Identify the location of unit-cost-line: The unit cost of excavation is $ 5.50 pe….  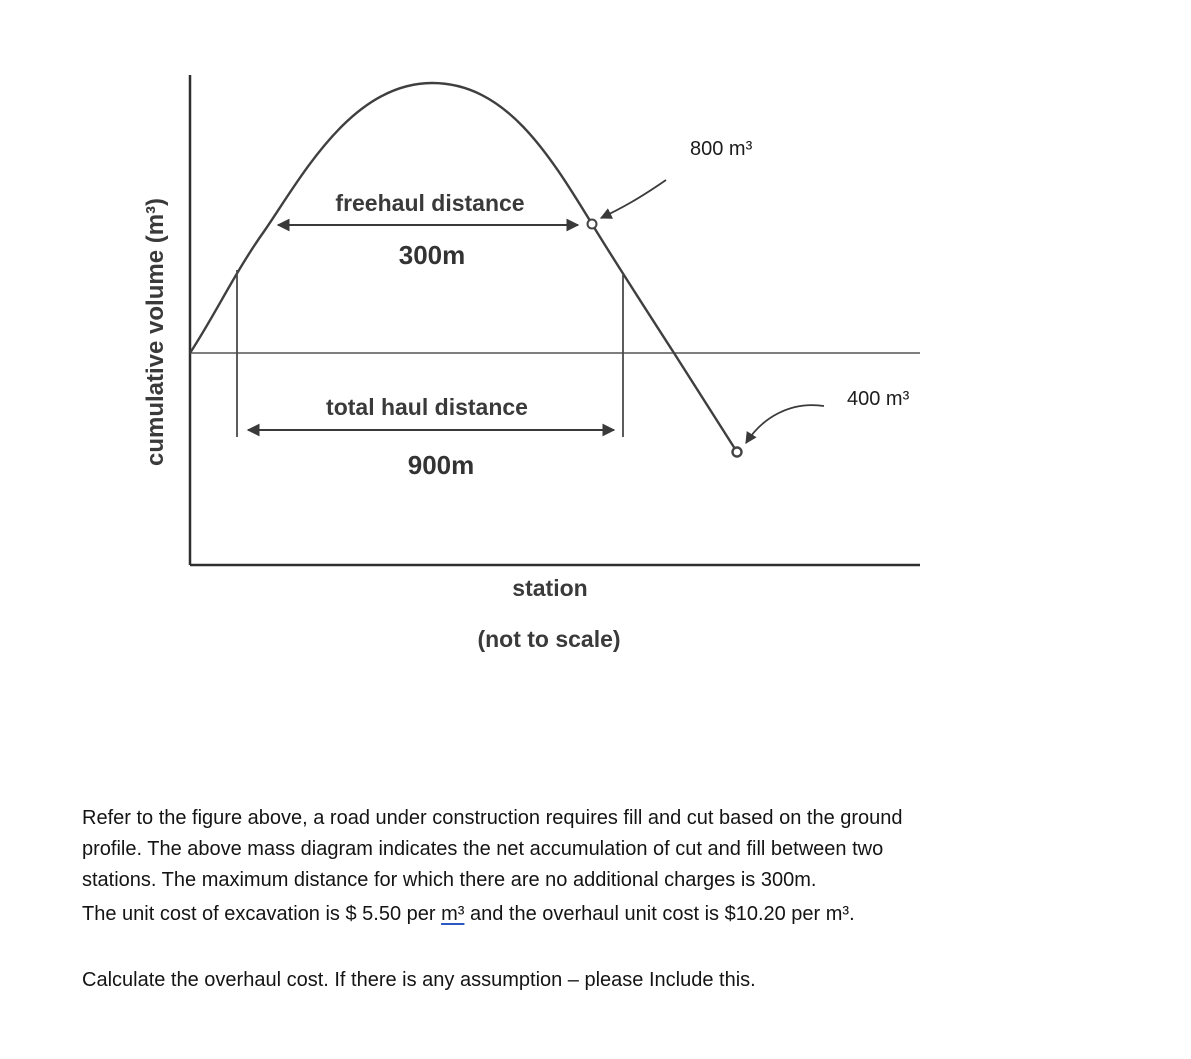
(572, 914).